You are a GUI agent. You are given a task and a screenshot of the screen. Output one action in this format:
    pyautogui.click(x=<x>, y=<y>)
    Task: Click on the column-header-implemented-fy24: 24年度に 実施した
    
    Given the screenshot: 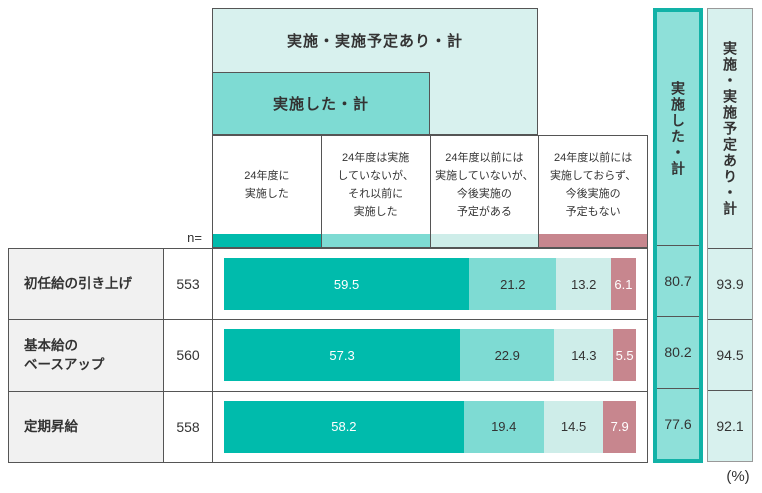 What is the action you would take?
    pyautogui.click(x=267, y=191)
    